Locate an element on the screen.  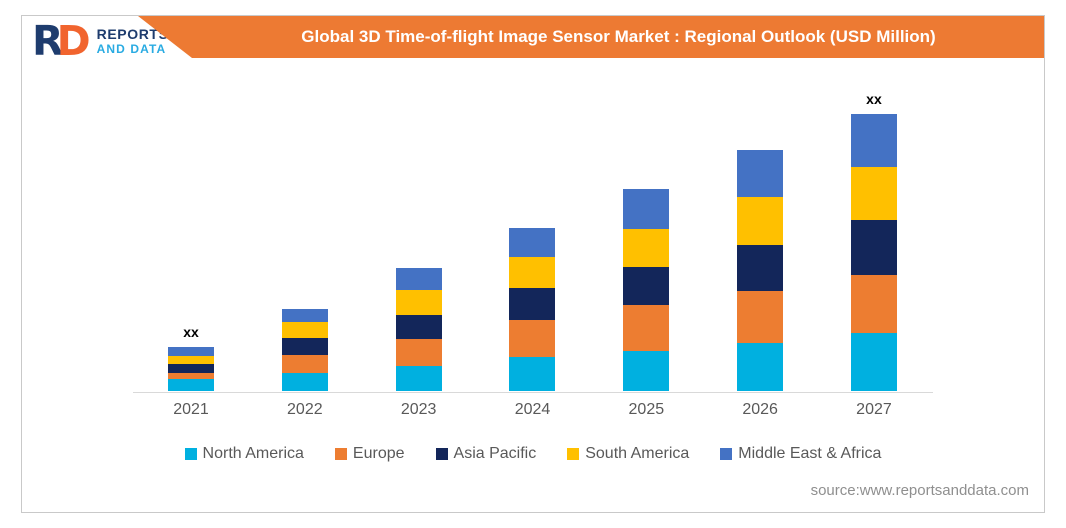
segment-europe-2023 is located at coordinates (418, 352).